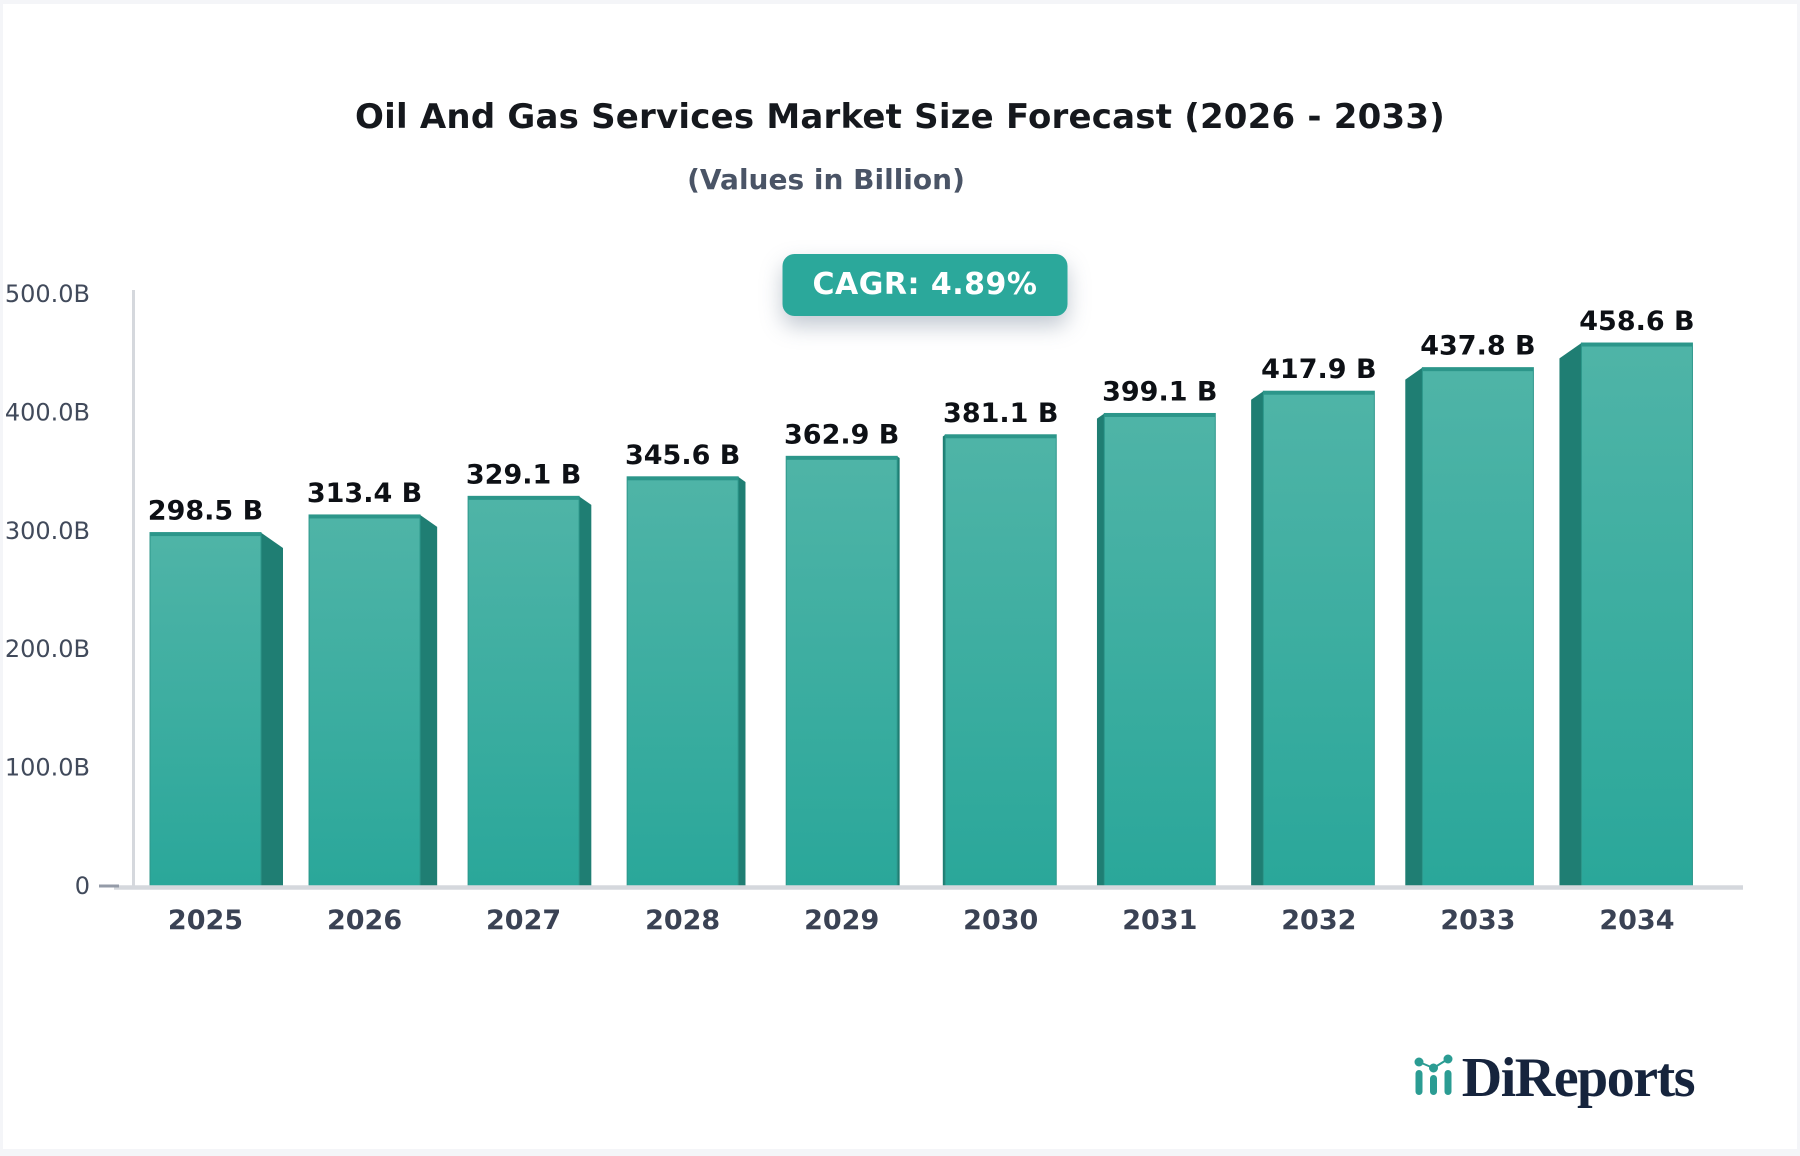  I want to click on x-axis-year-label: 2031, so click(1159, 920).